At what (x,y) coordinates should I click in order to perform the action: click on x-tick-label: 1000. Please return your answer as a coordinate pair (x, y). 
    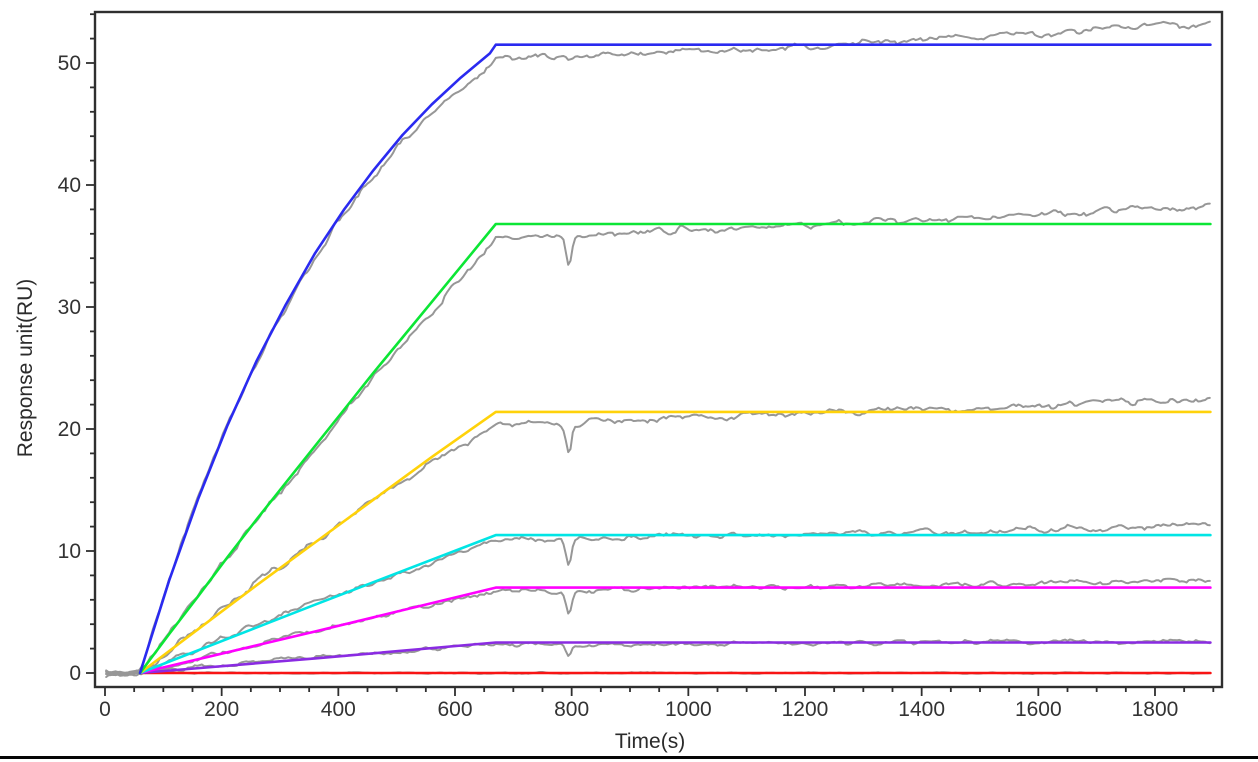
    Looking at the image, I should click on (688, 709).